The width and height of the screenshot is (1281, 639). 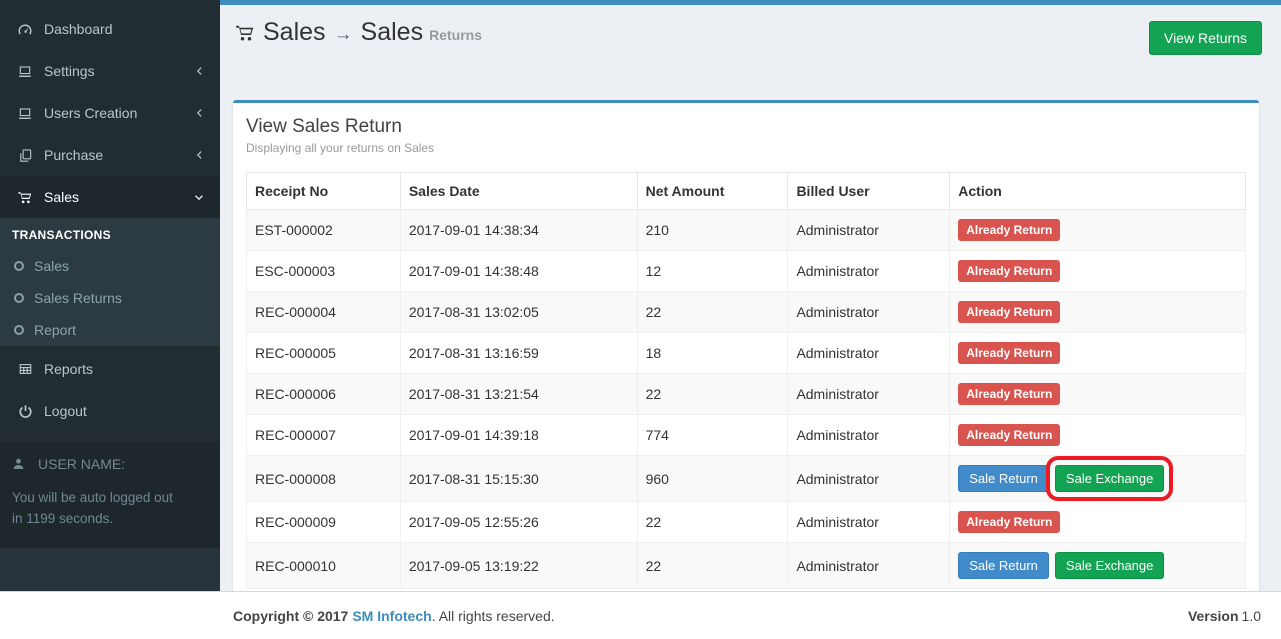 I want to click on sidebar-item-label: Reports, so click(x=69, y=369).